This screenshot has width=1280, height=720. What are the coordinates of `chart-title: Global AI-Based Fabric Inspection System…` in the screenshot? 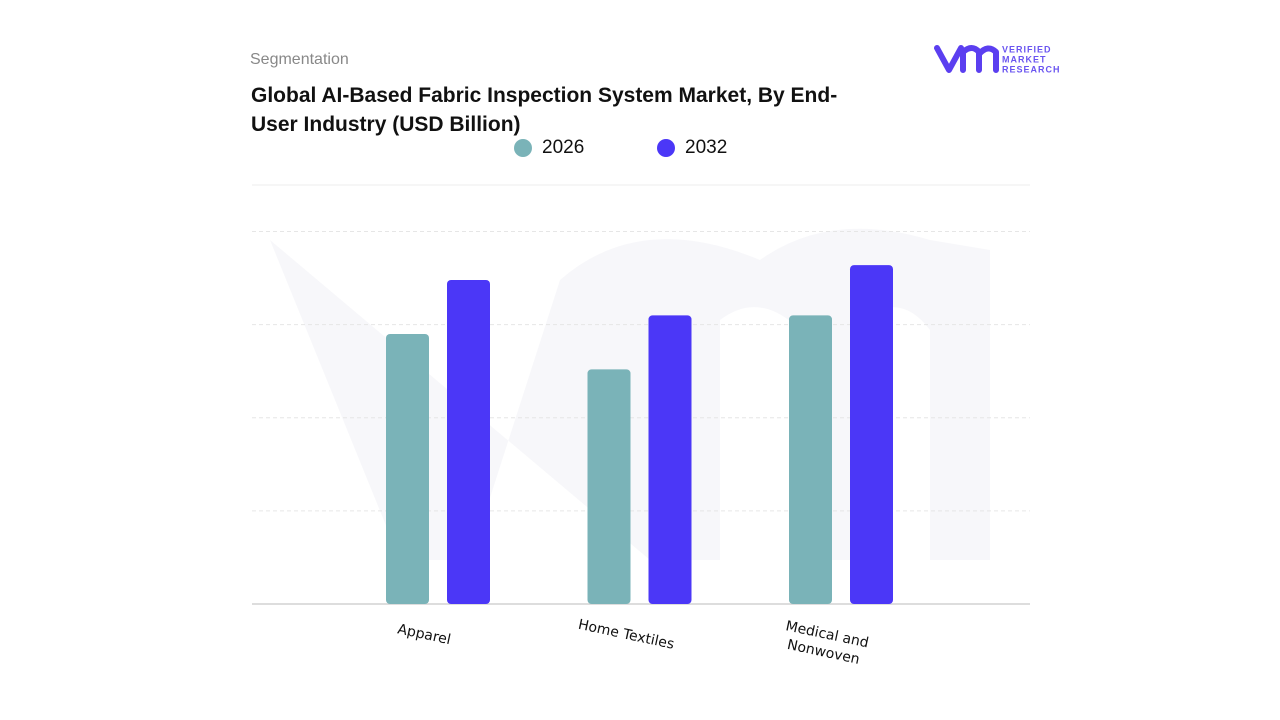 It's located at (544, 110).